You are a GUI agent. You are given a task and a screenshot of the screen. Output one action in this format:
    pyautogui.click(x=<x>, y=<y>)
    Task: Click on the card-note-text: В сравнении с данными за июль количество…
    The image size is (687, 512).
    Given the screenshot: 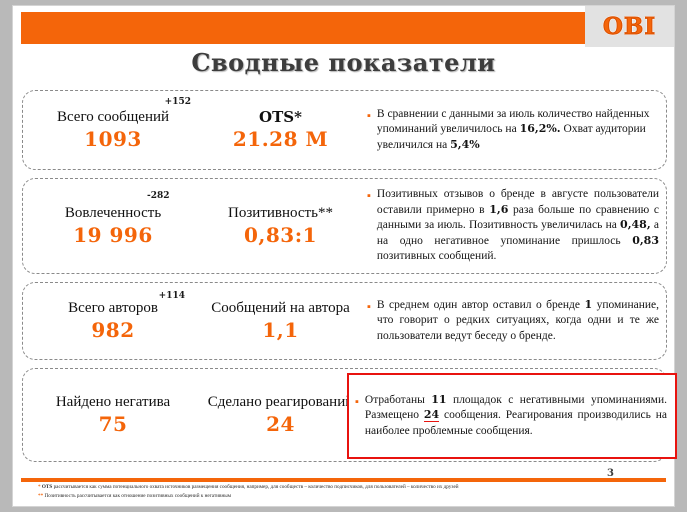 What is the action you would take?
    pyautogui.click(x=513, y=129)
    